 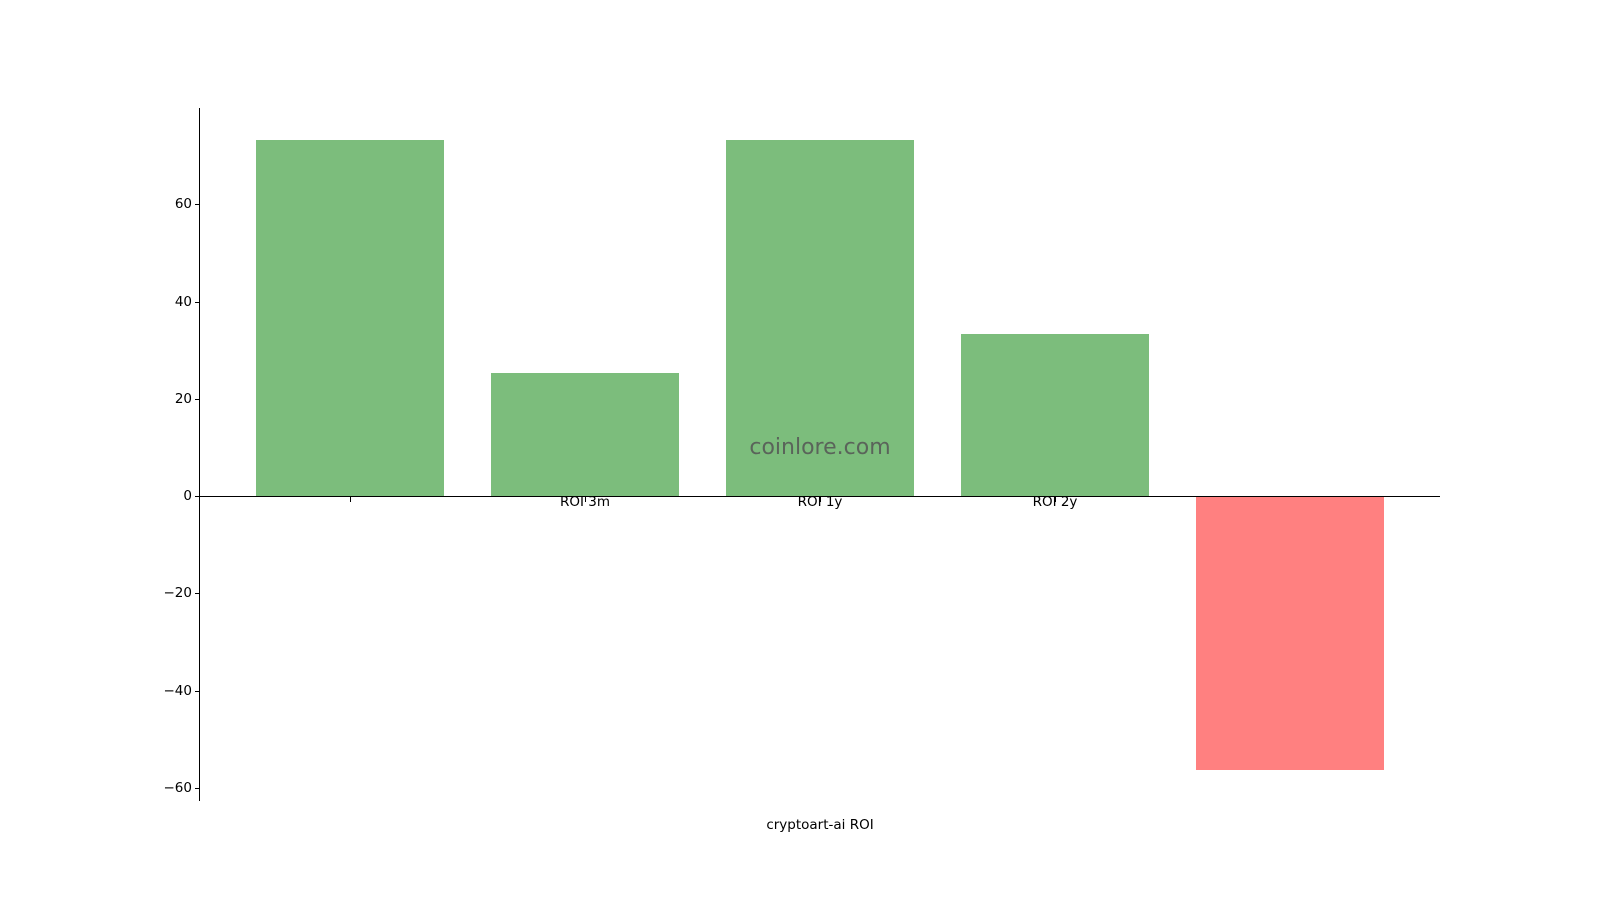 What do you see at coordinates (178, 593) in the screenshot?
I see `y-tick-label: −20` at bounding box center [178, 593].